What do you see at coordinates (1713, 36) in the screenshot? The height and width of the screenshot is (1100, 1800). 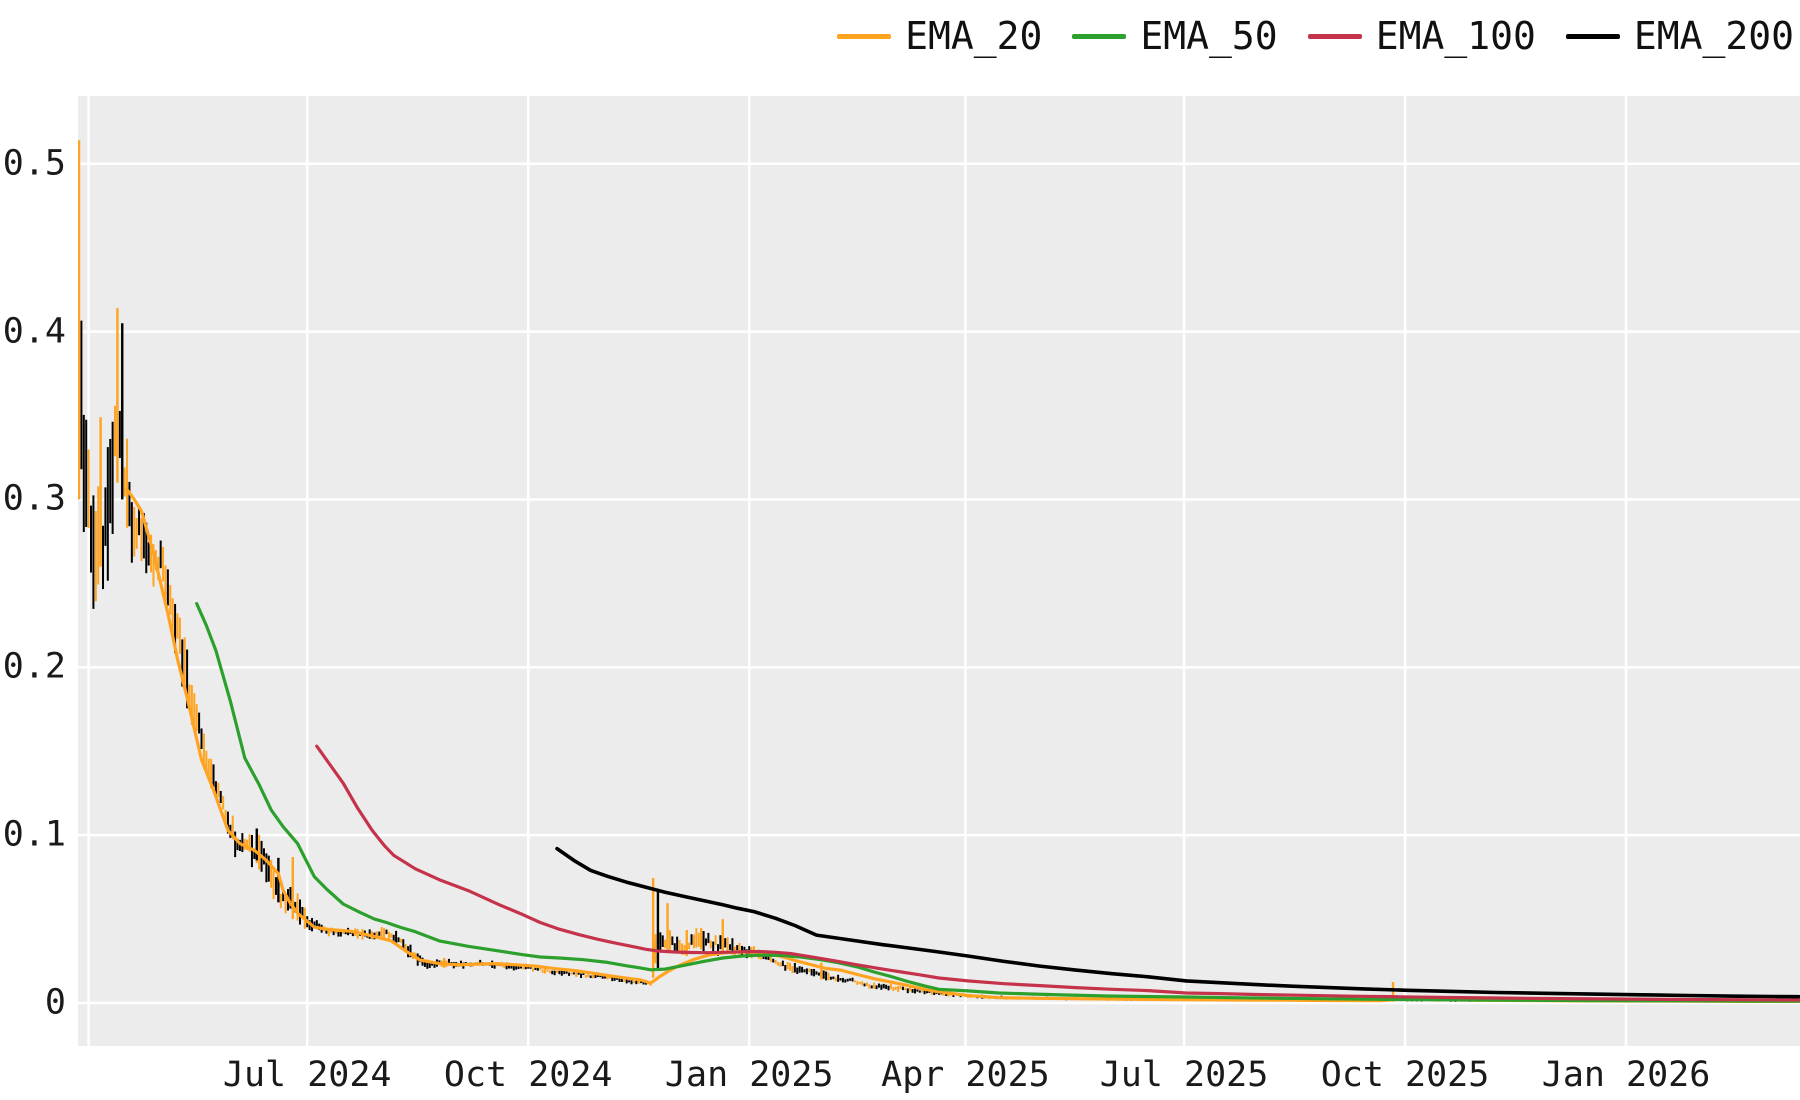 I see `legend-label: EMA_200` at bounding box center [1713, 36].